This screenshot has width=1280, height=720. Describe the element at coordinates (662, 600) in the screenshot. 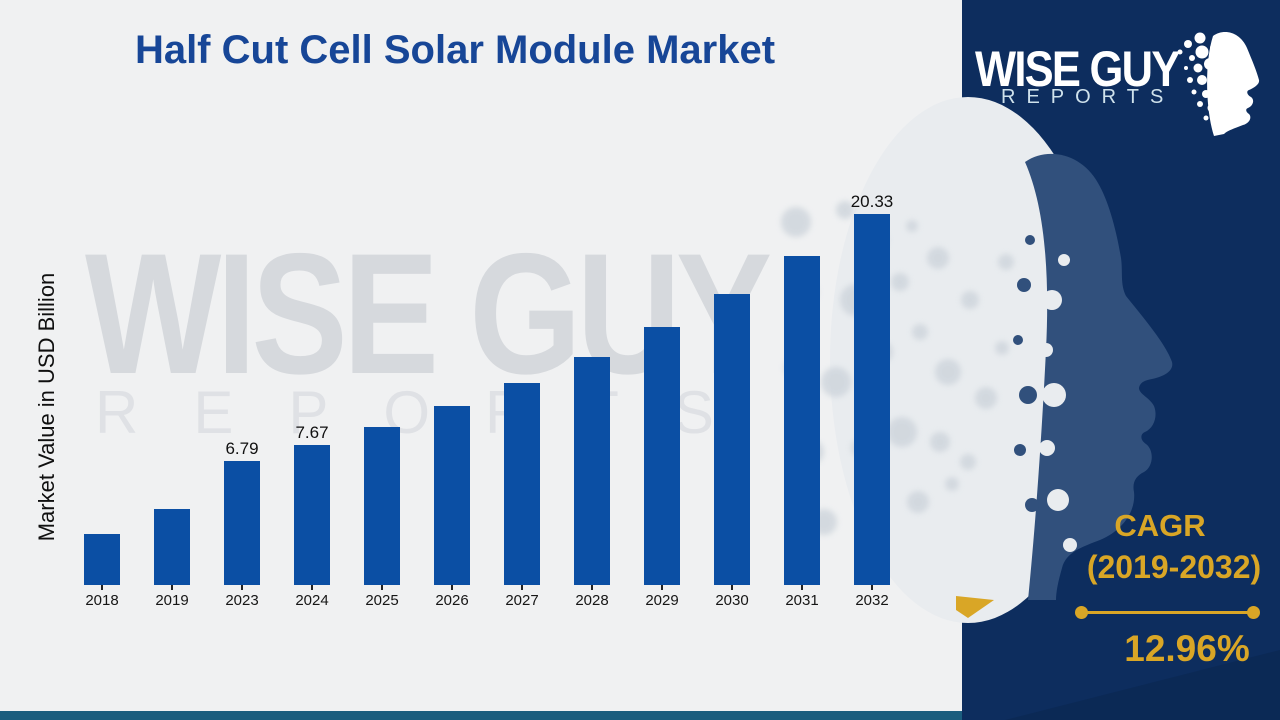

I see `x-tick-label-2029: 2029` at that location.